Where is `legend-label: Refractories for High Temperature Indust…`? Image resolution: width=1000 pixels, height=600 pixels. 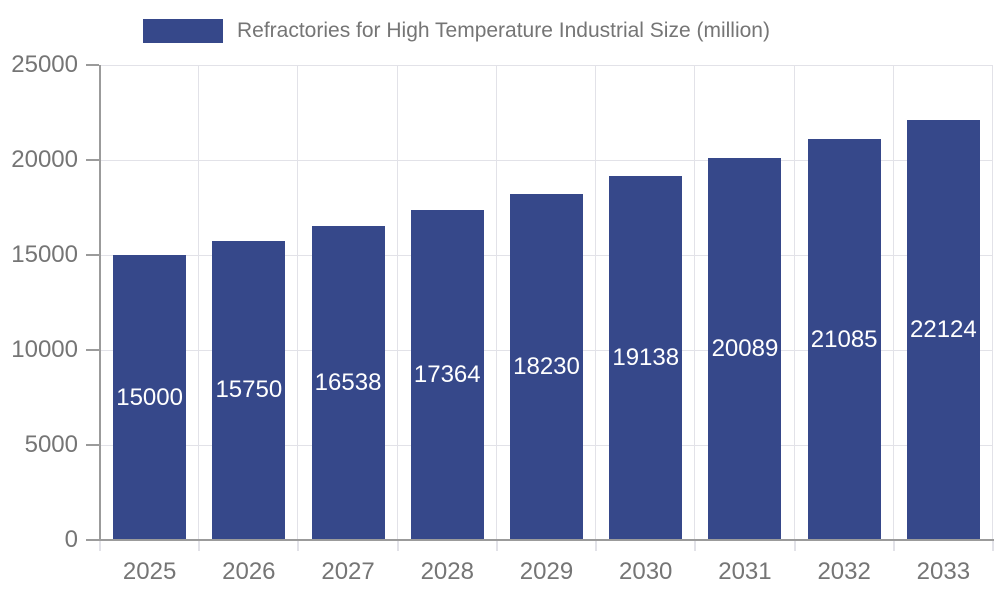 legend-label: Refractories for High Temperature Indust… is located at coordinates (503, 30).